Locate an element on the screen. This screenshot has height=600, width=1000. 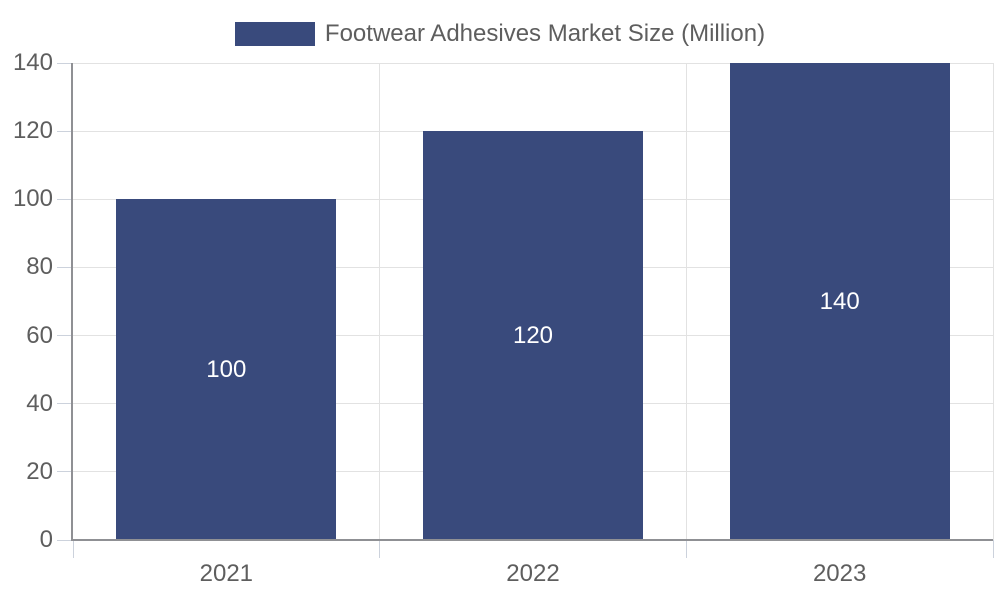
legend: Footwear Adhesives Market Size (Million) is located at coordinates (500, 34).